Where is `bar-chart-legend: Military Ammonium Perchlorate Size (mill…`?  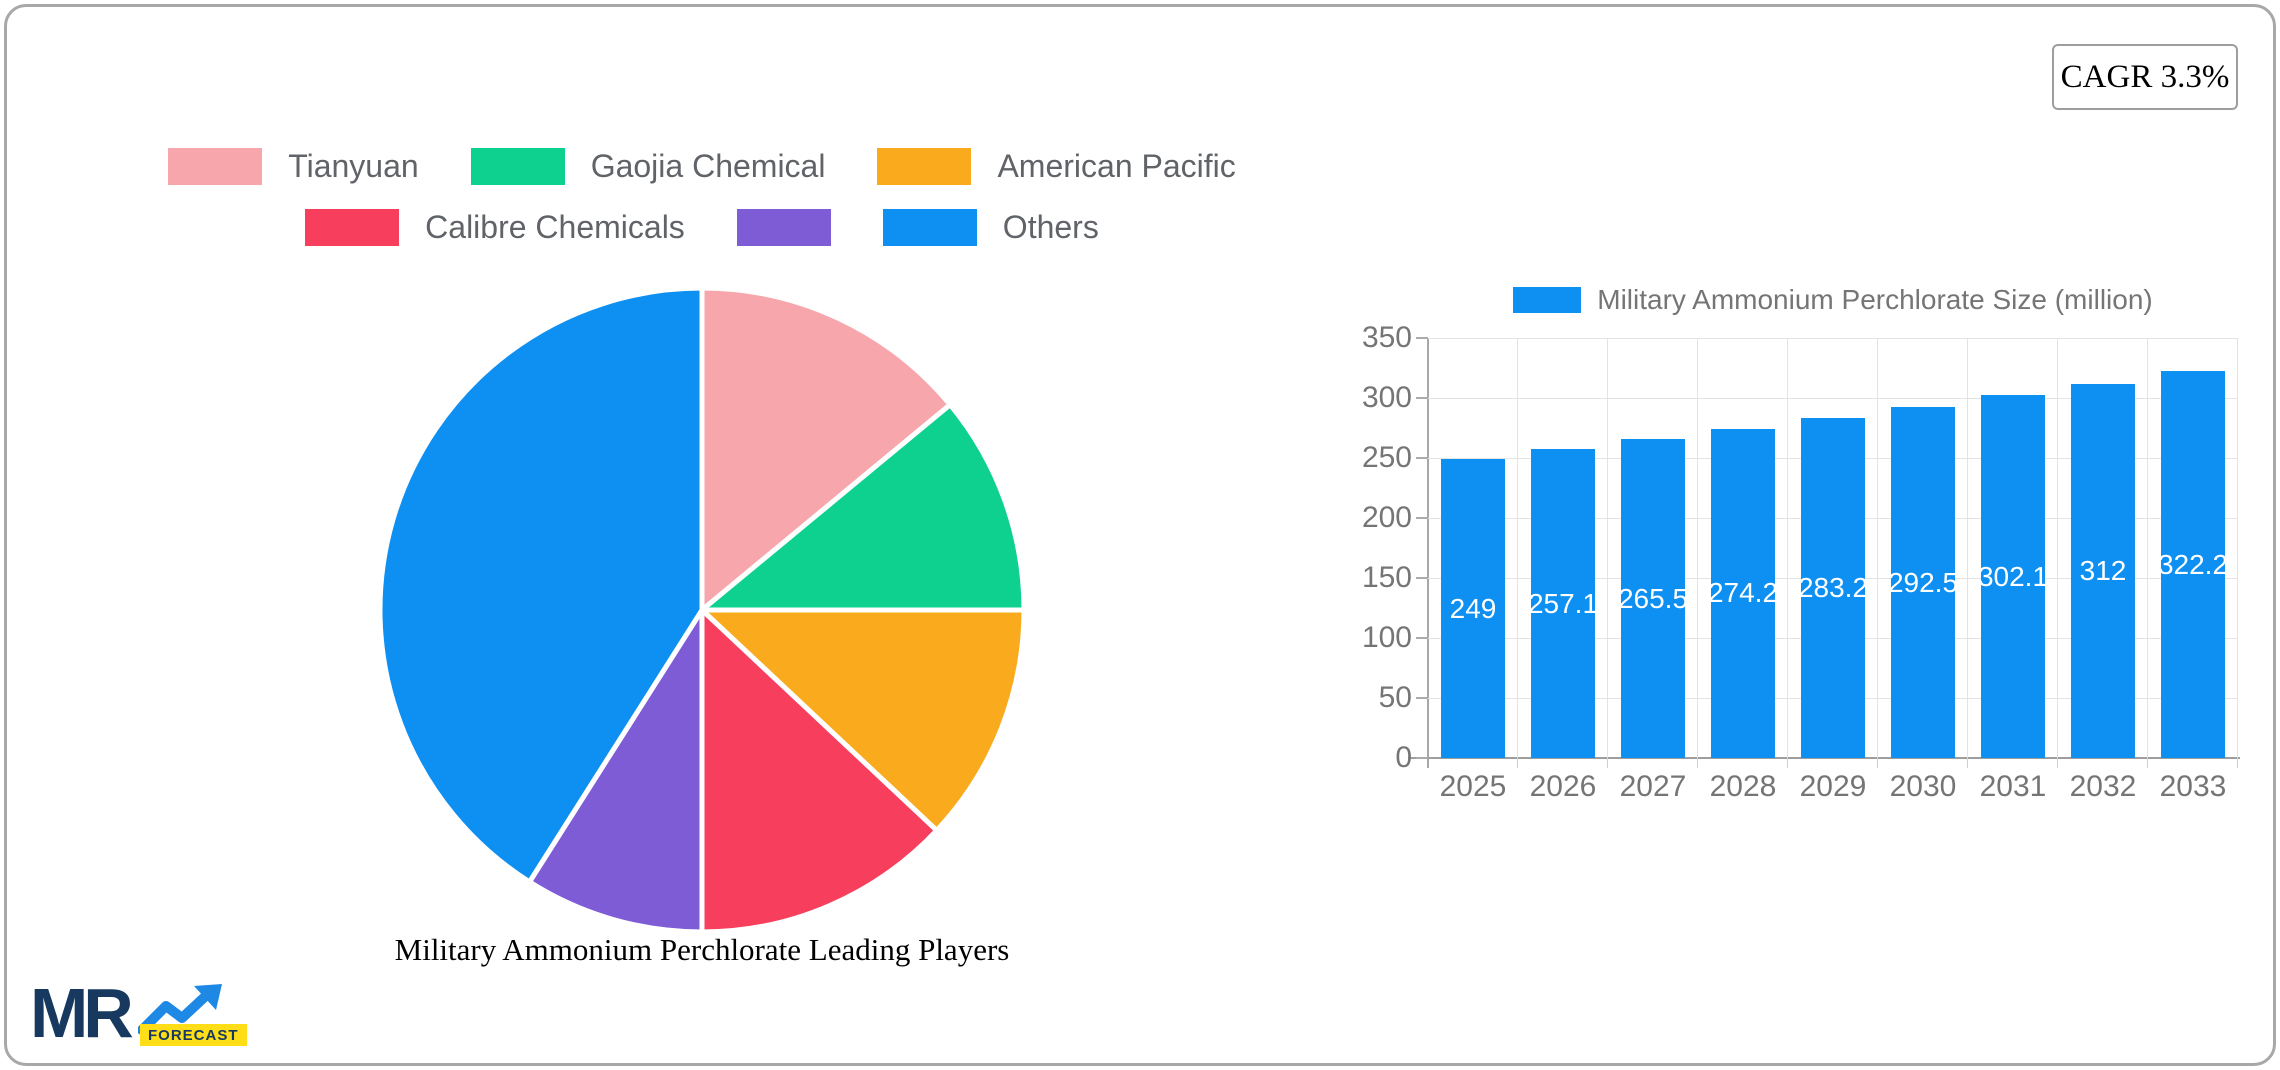 bar-chart-legend: Military Ammonium Perchlorate Size (mill… is located at coordinates (1833, 300).